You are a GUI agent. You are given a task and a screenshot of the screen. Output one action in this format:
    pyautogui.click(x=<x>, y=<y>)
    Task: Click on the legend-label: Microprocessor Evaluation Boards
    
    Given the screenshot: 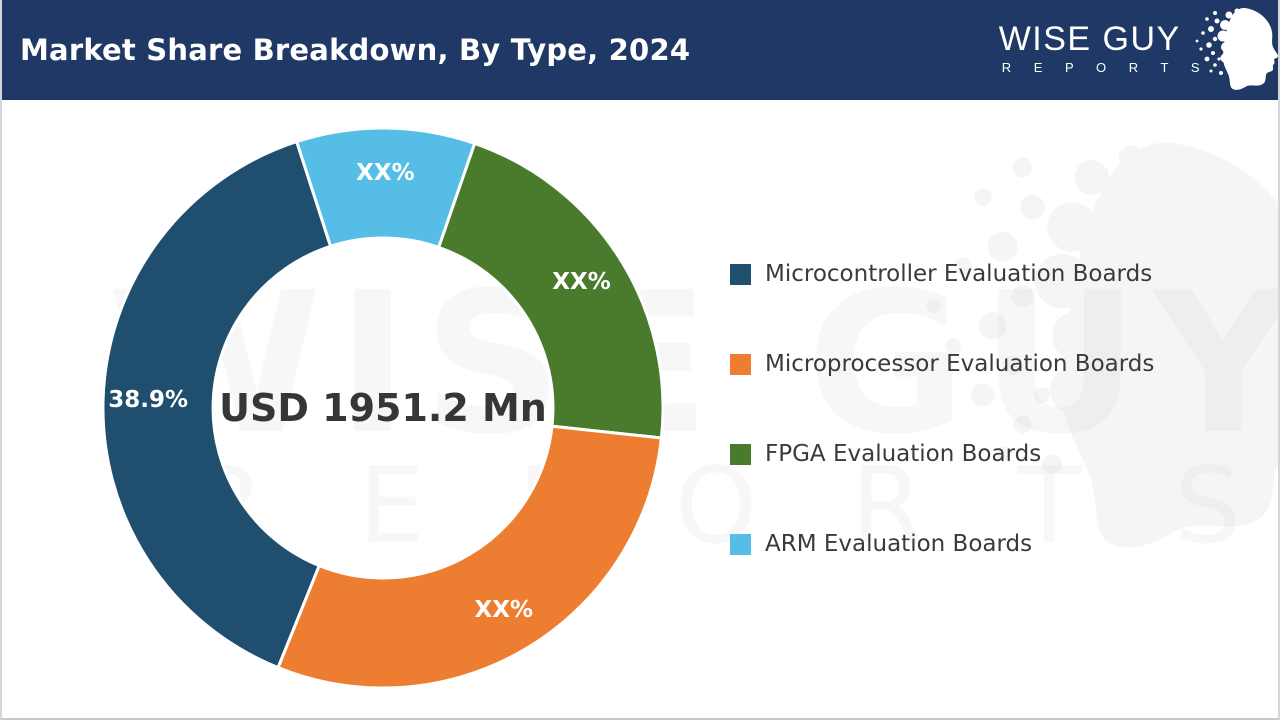 What is the action you would take?
    pyautogui.click(x=960, y=364)
    